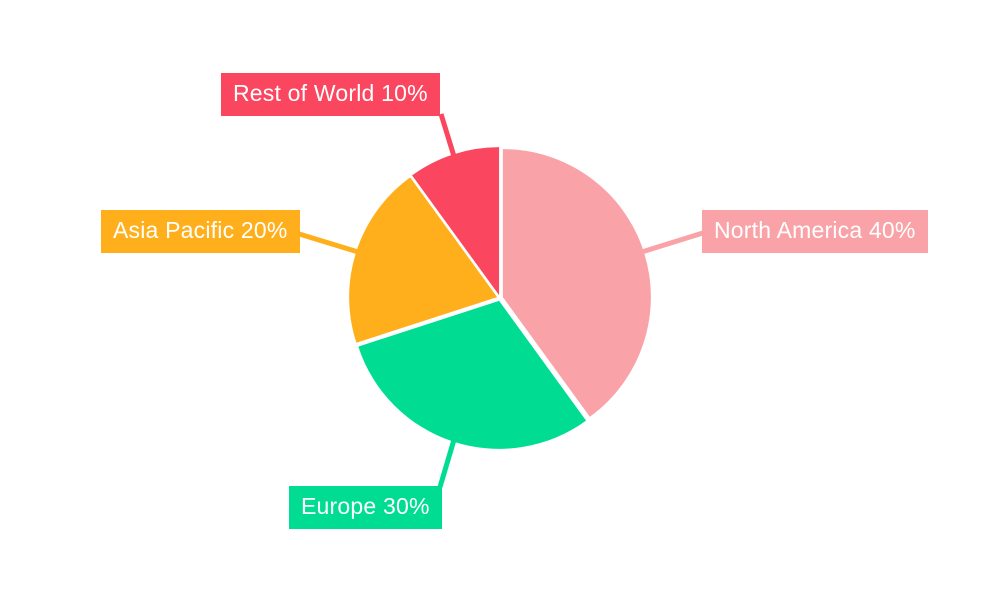  What do you see at coordinates (448, 136) in the screenshot?
I see `leader-line-rest-of-world` at bounding box center [448, 136].